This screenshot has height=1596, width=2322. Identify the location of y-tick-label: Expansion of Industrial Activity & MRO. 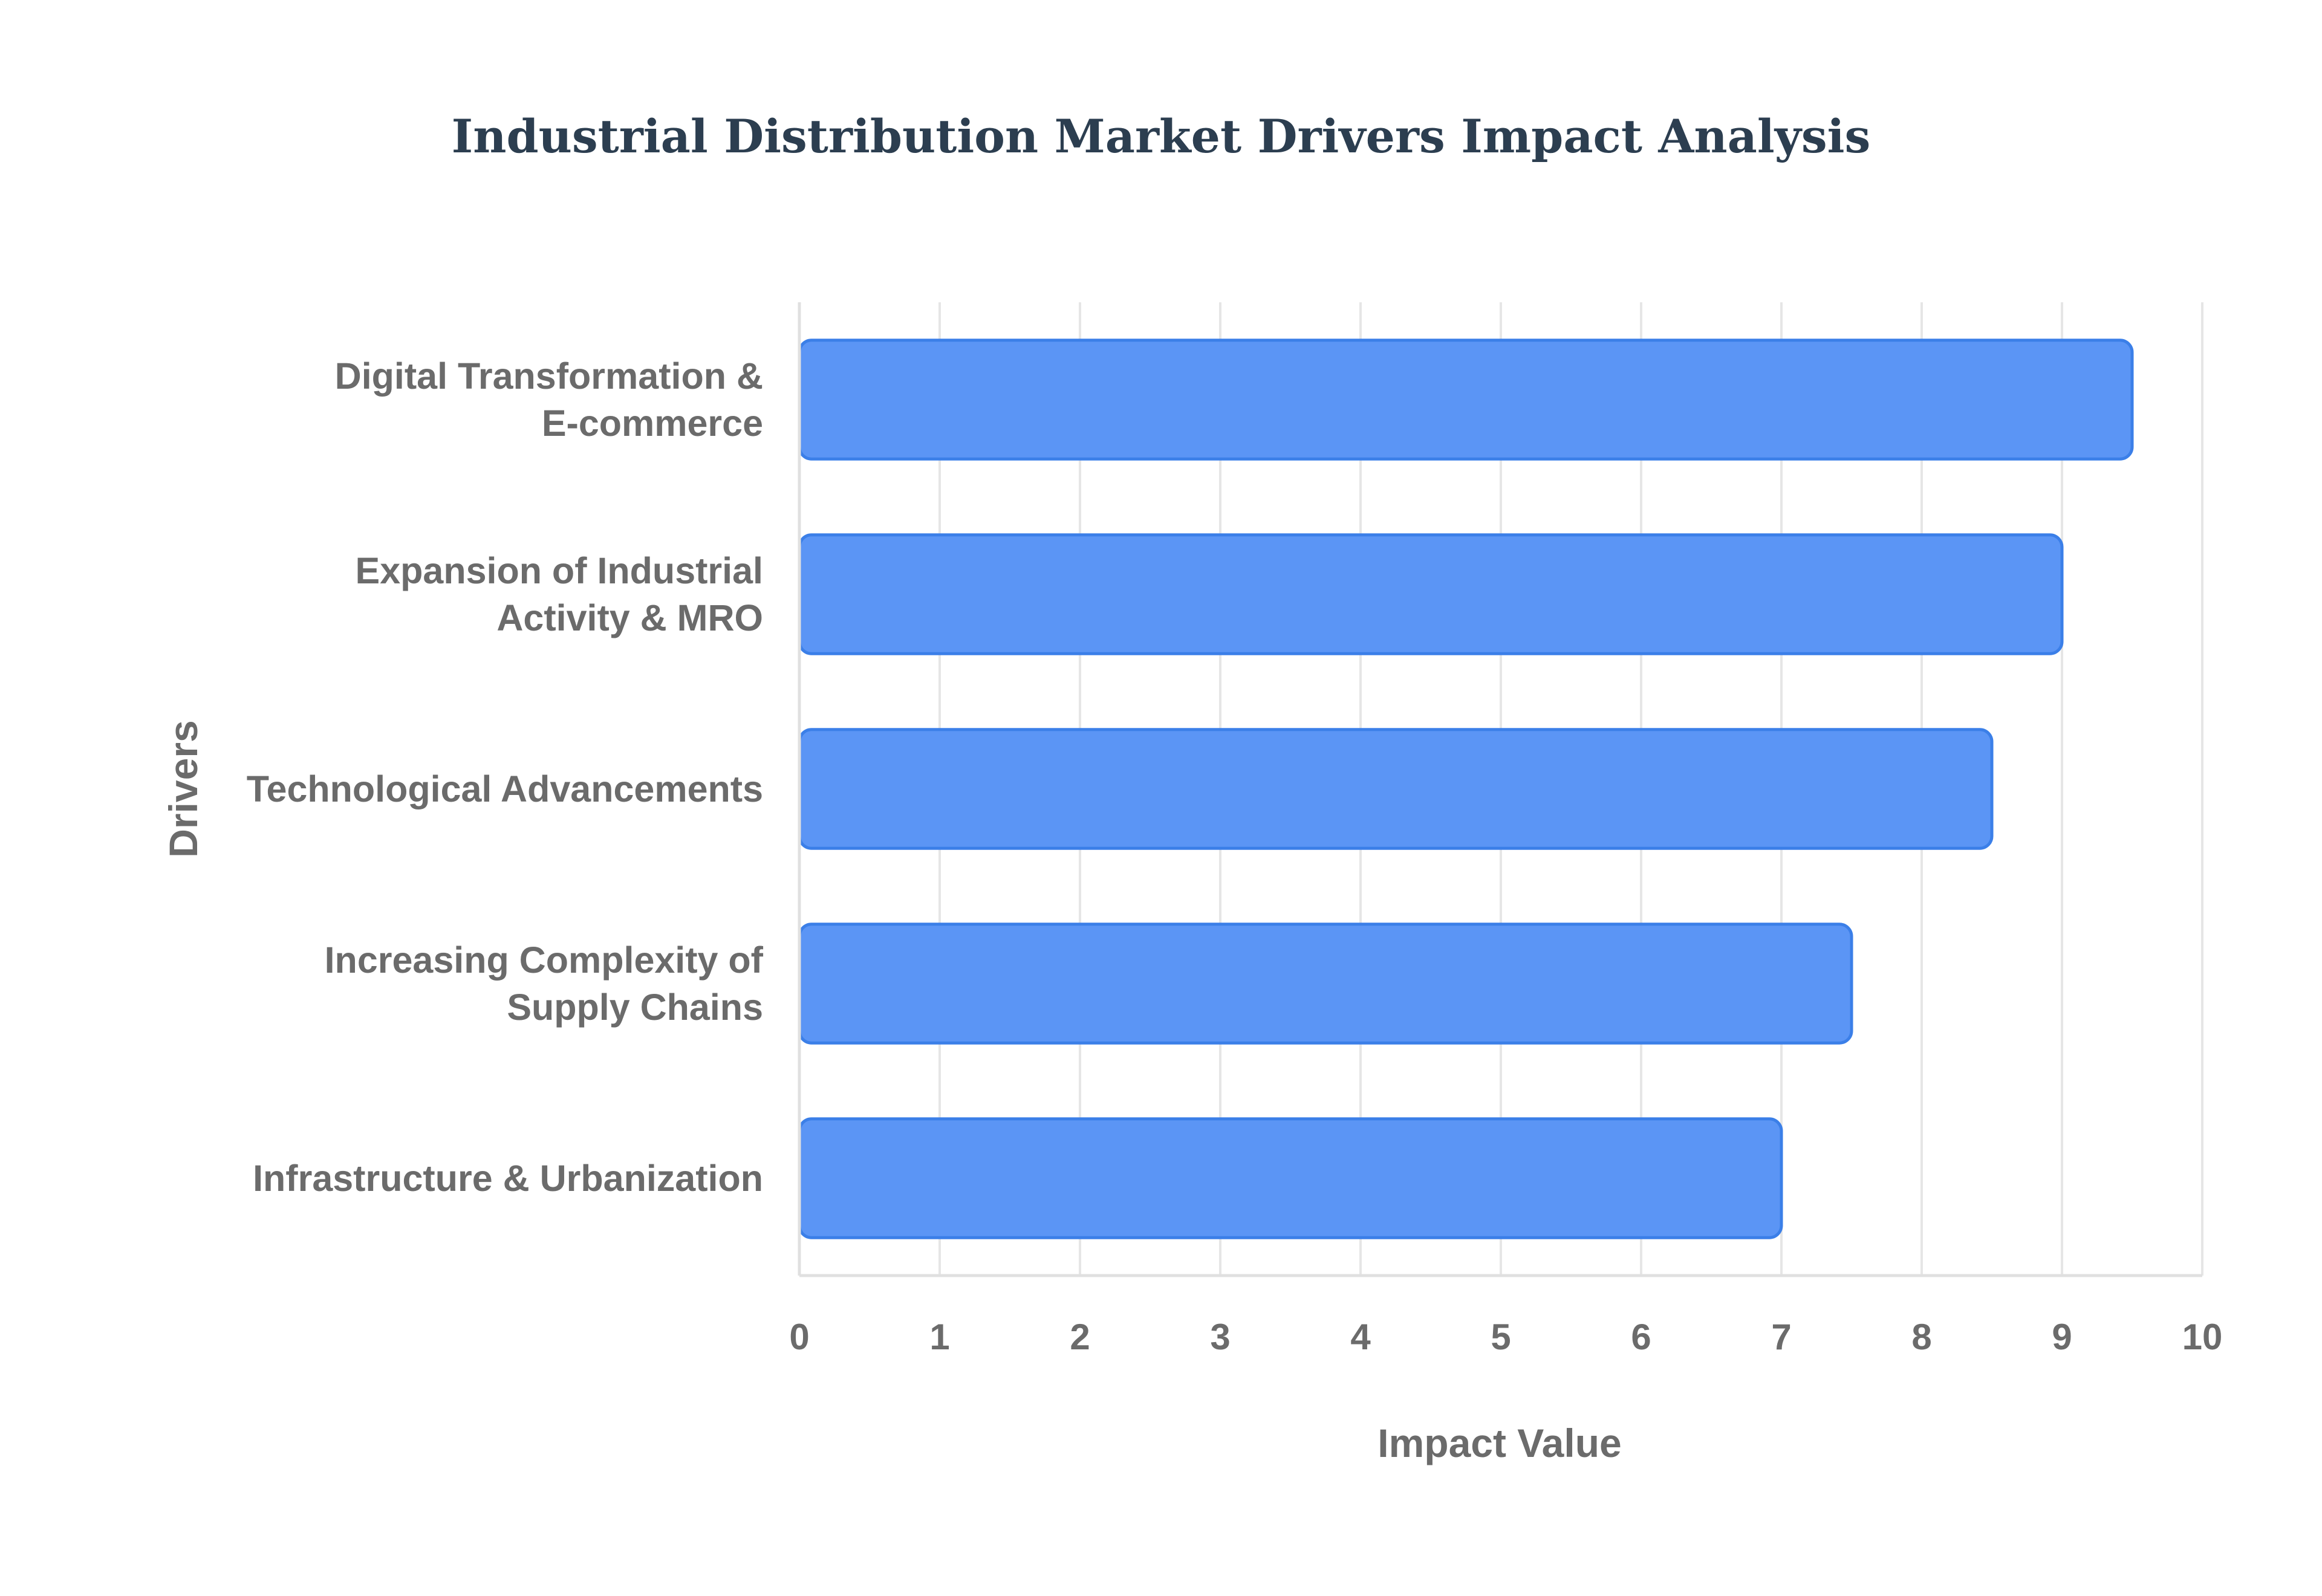
(559, 594).